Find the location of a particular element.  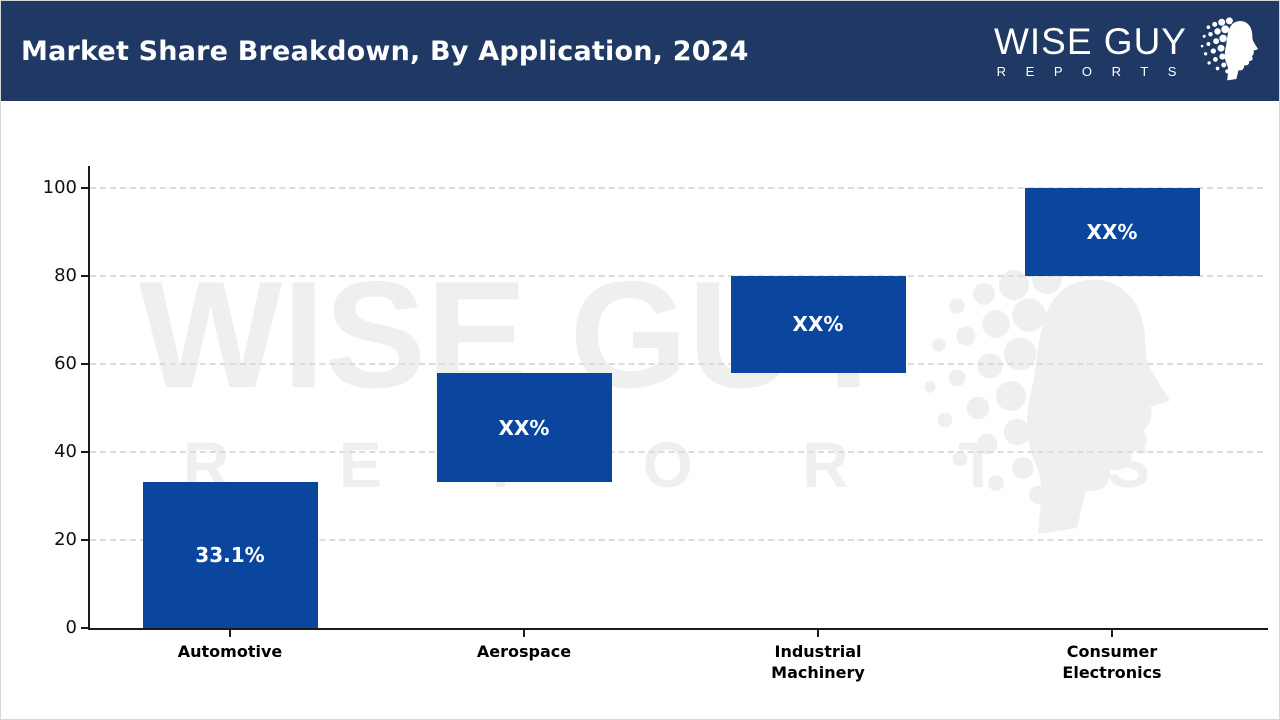

logo-subtitle: R E P O R T S is located at coordinates (1090, 71).